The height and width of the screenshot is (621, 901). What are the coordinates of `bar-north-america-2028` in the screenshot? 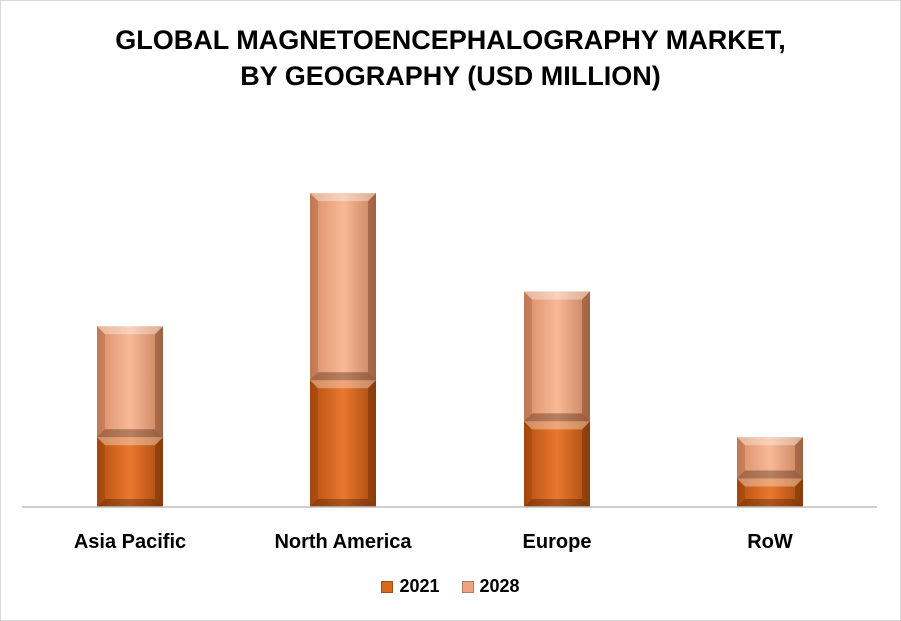 It's located at (343, 287).